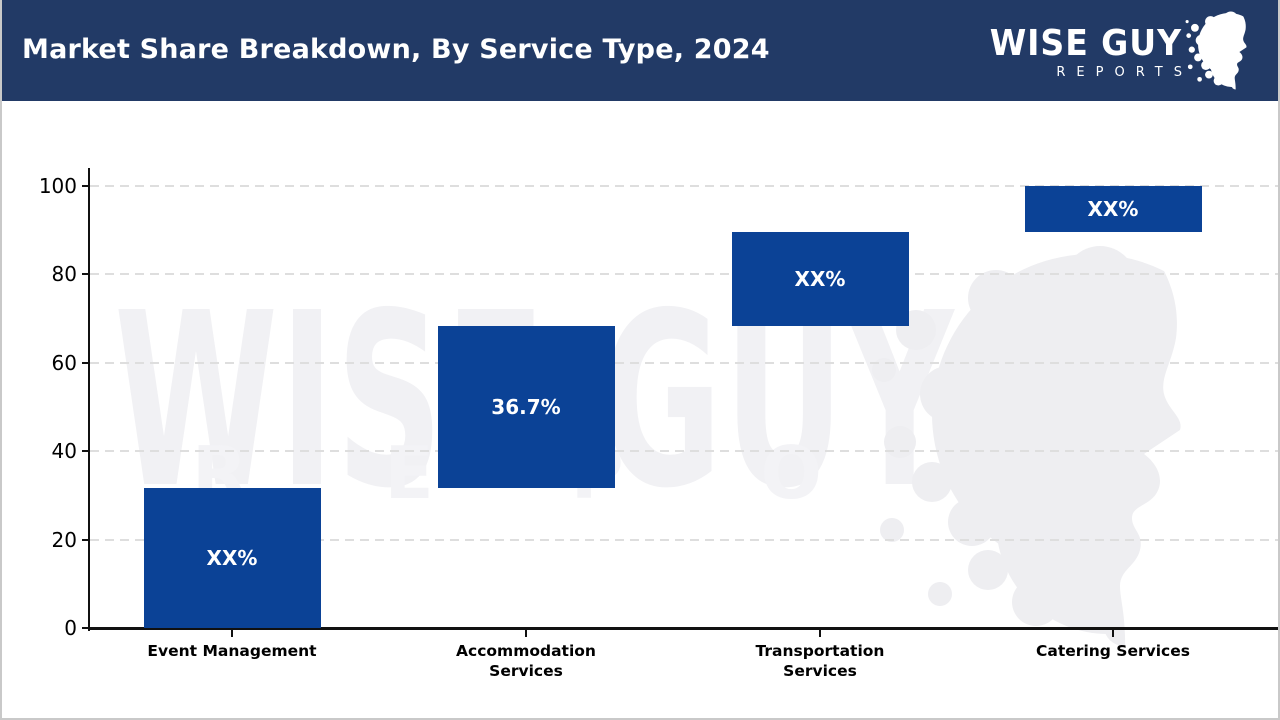 The height and width of the screenshot is (720, 1280). I want to click on brand-logo: WISE GUY REPORTS, so click(1117, 52).